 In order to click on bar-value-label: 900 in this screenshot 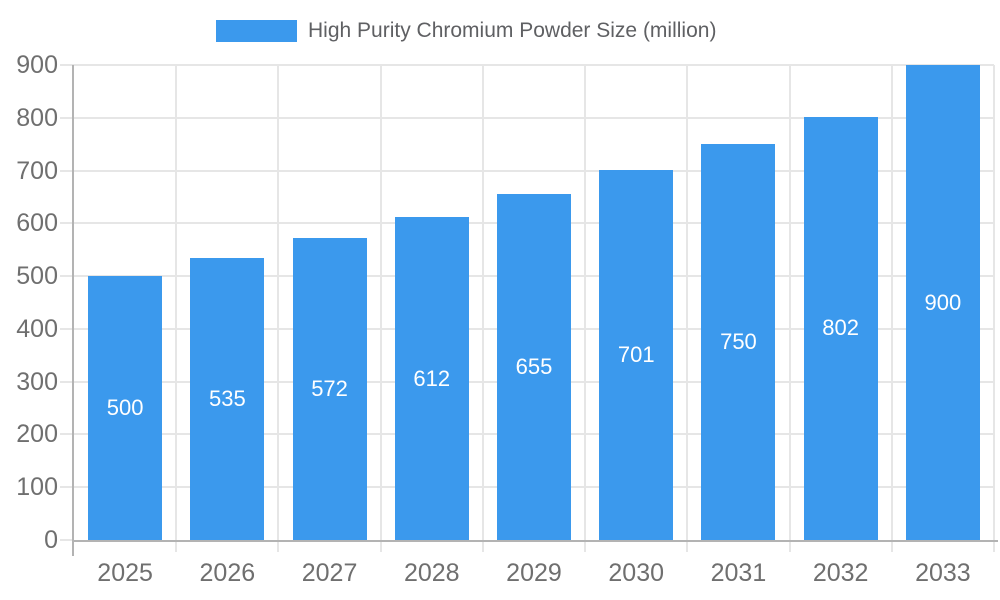, I will do `click(943, 302)`.